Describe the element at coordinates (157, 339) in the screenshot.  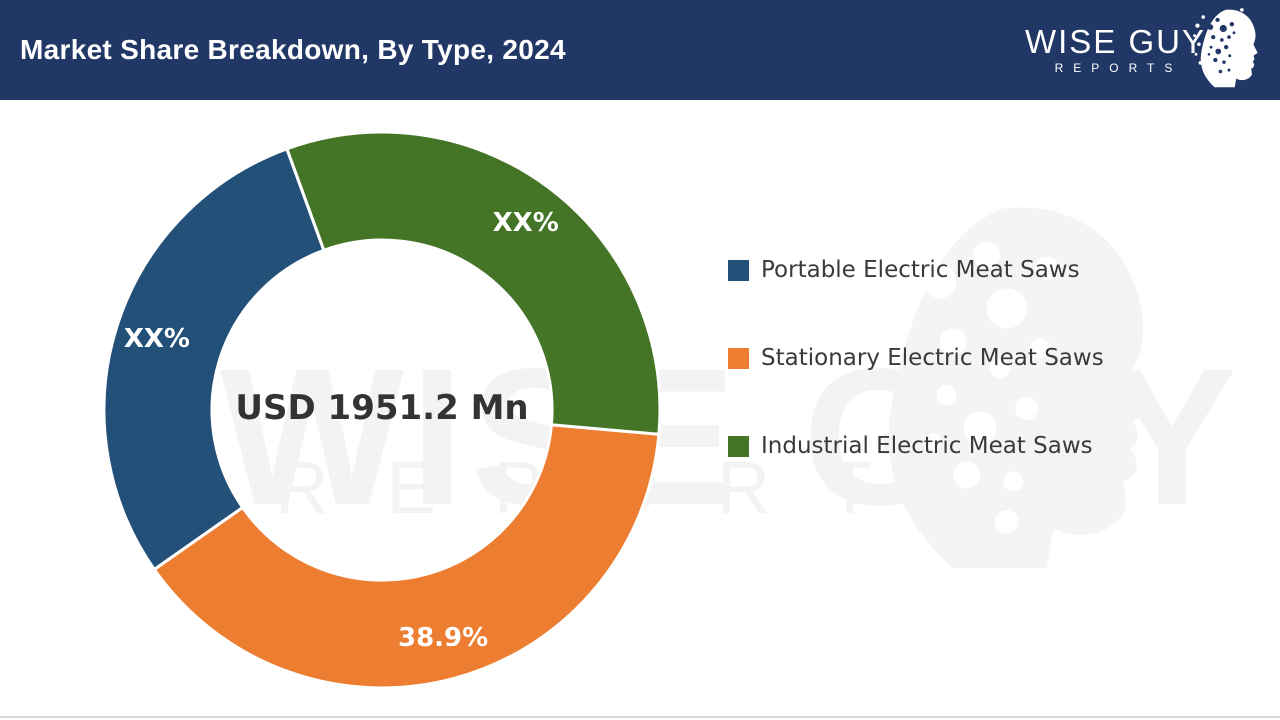
I see `donut-value-label-portable: XX%` at that location.